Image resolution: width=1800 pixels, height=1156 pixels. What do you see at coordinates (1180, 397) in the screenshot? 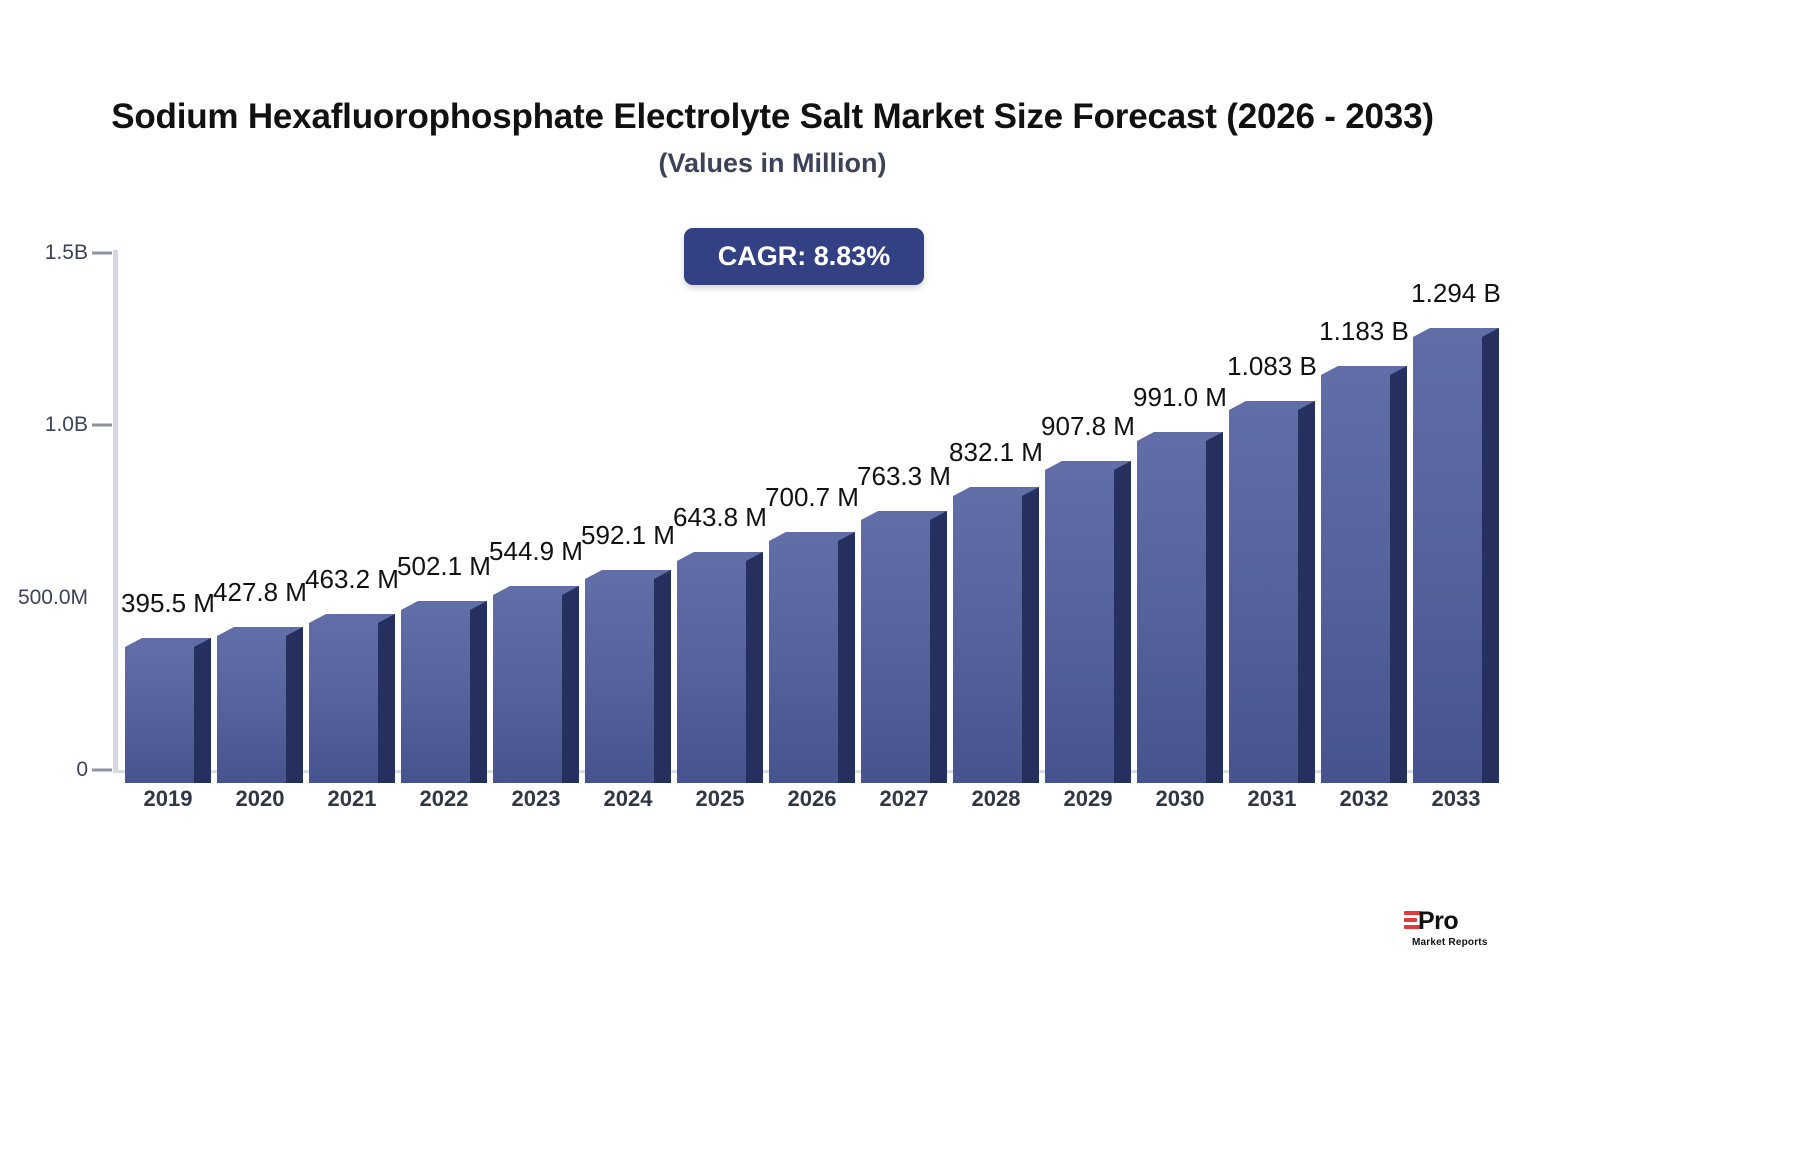
I see `bar-value-label: 991.0 M` at bounding box center [1180, 397].